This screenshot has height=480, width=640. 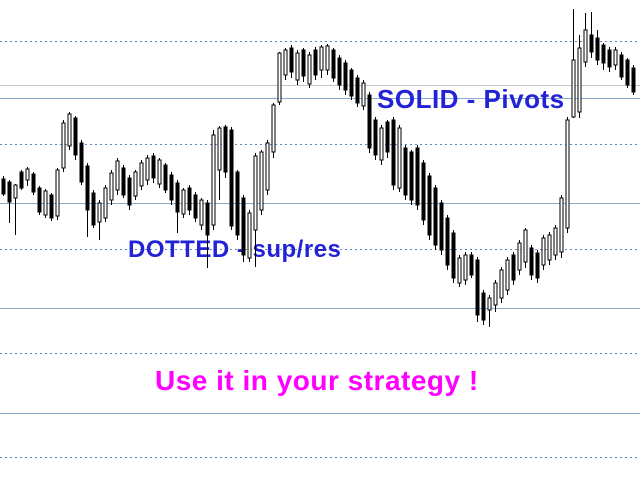 I want to click on dotted-supres-label: DOTTED - sup/res, so click(x=235, y=249).